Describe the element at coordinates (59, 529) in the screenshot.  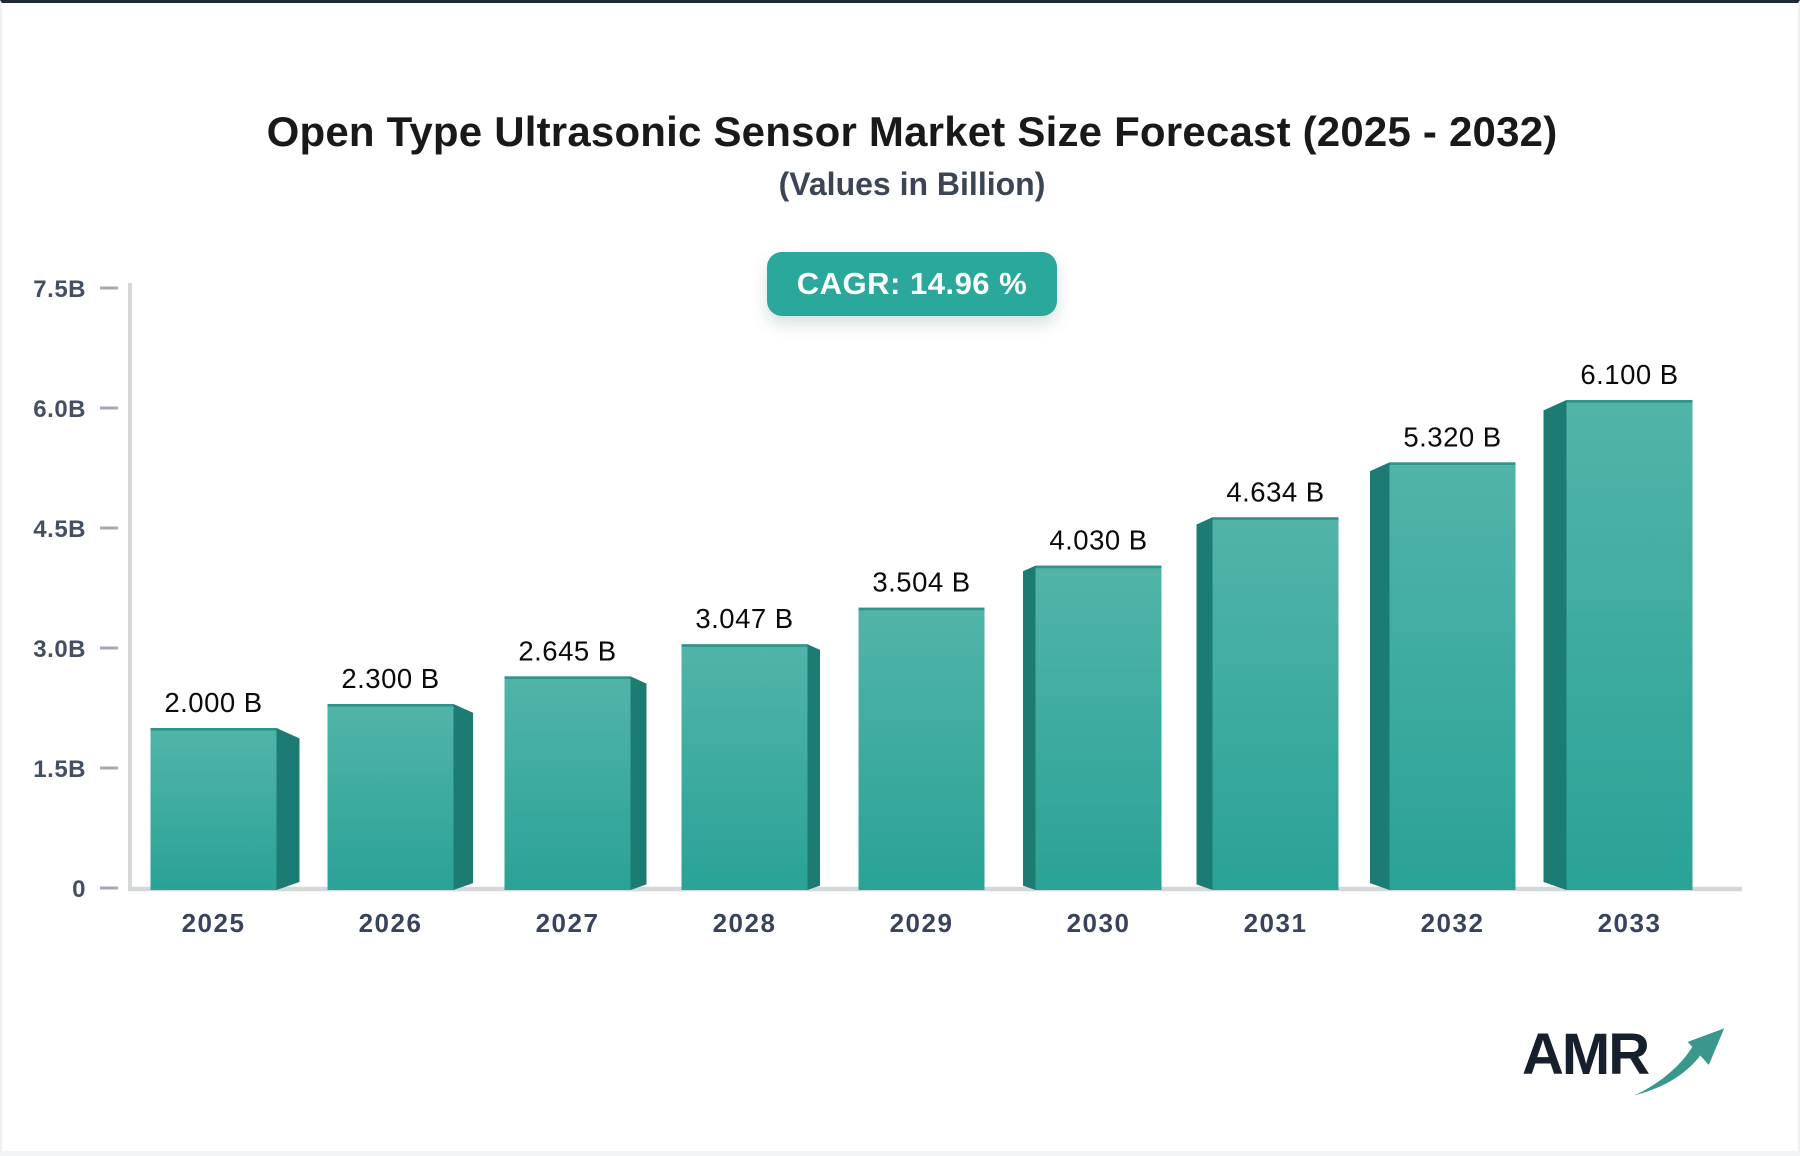
I see `y-tick-label: 4.5B` at that location.